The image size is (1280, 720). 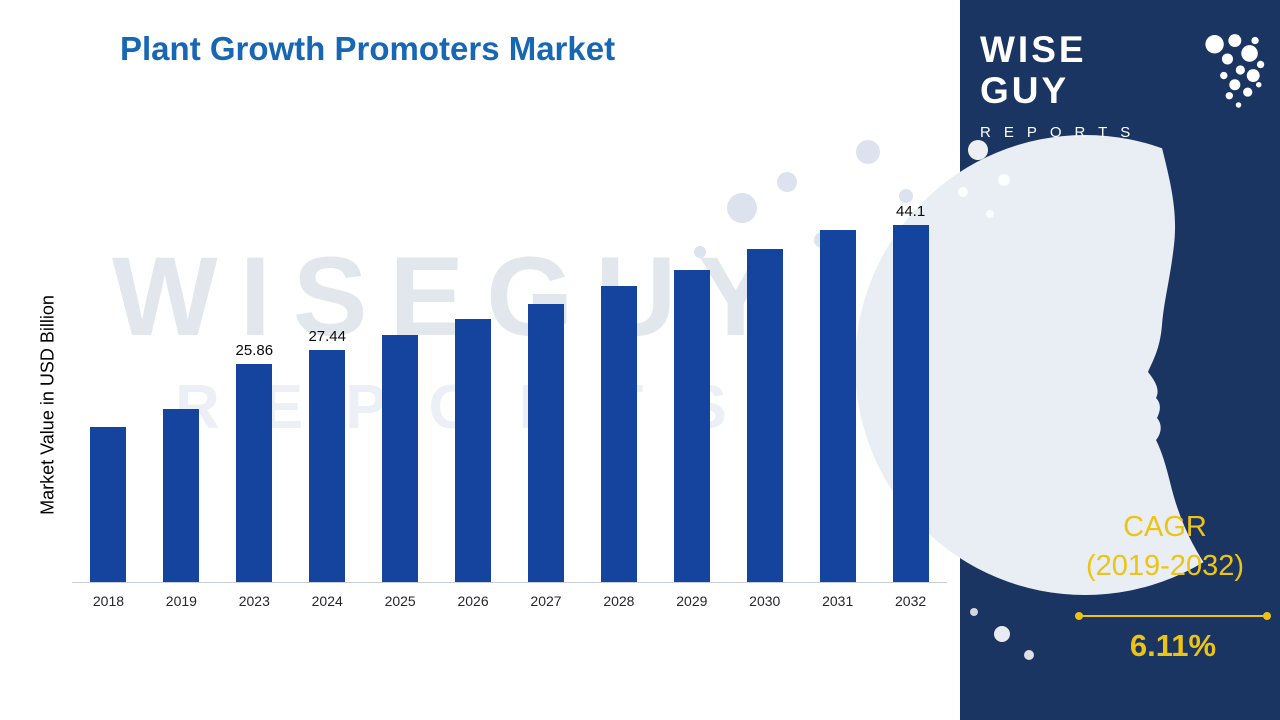 What do you see at coordinates (181, 601) in the screenshot?
I see `x-tick-label: 2019` at bounding box center [181, 601].